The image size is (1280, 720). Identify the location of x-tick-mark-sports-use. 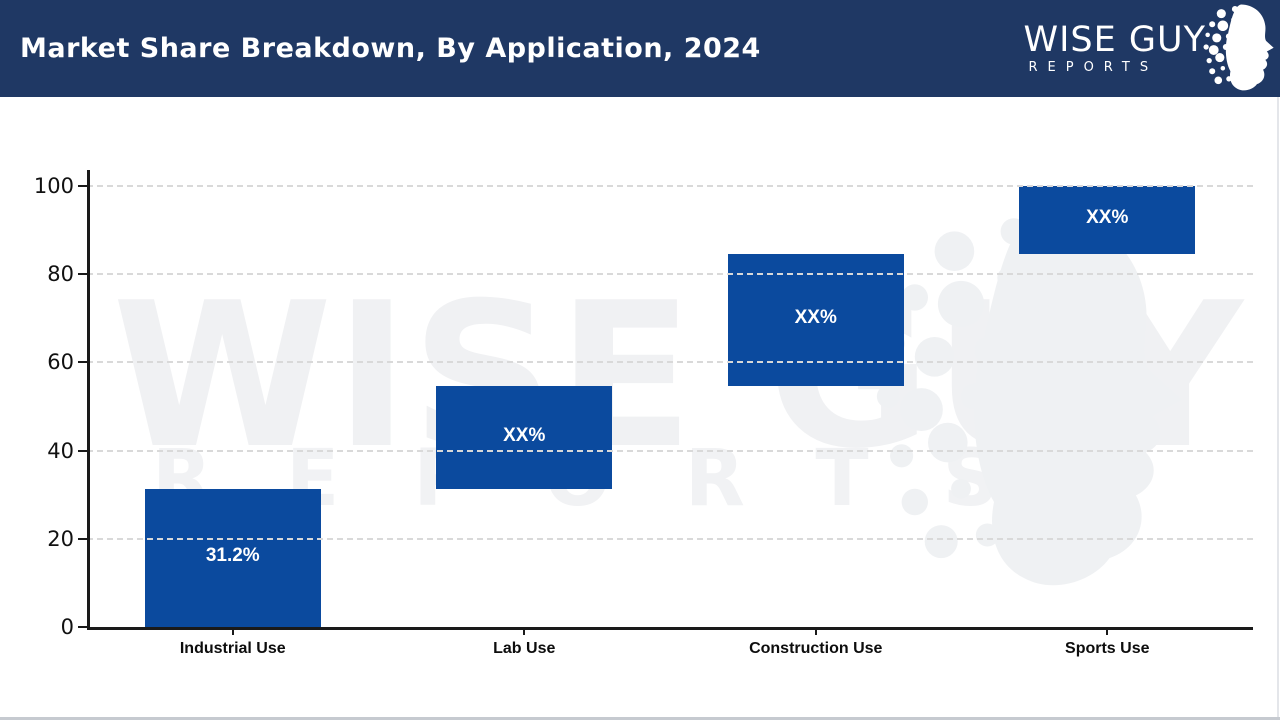
(1107, 631).